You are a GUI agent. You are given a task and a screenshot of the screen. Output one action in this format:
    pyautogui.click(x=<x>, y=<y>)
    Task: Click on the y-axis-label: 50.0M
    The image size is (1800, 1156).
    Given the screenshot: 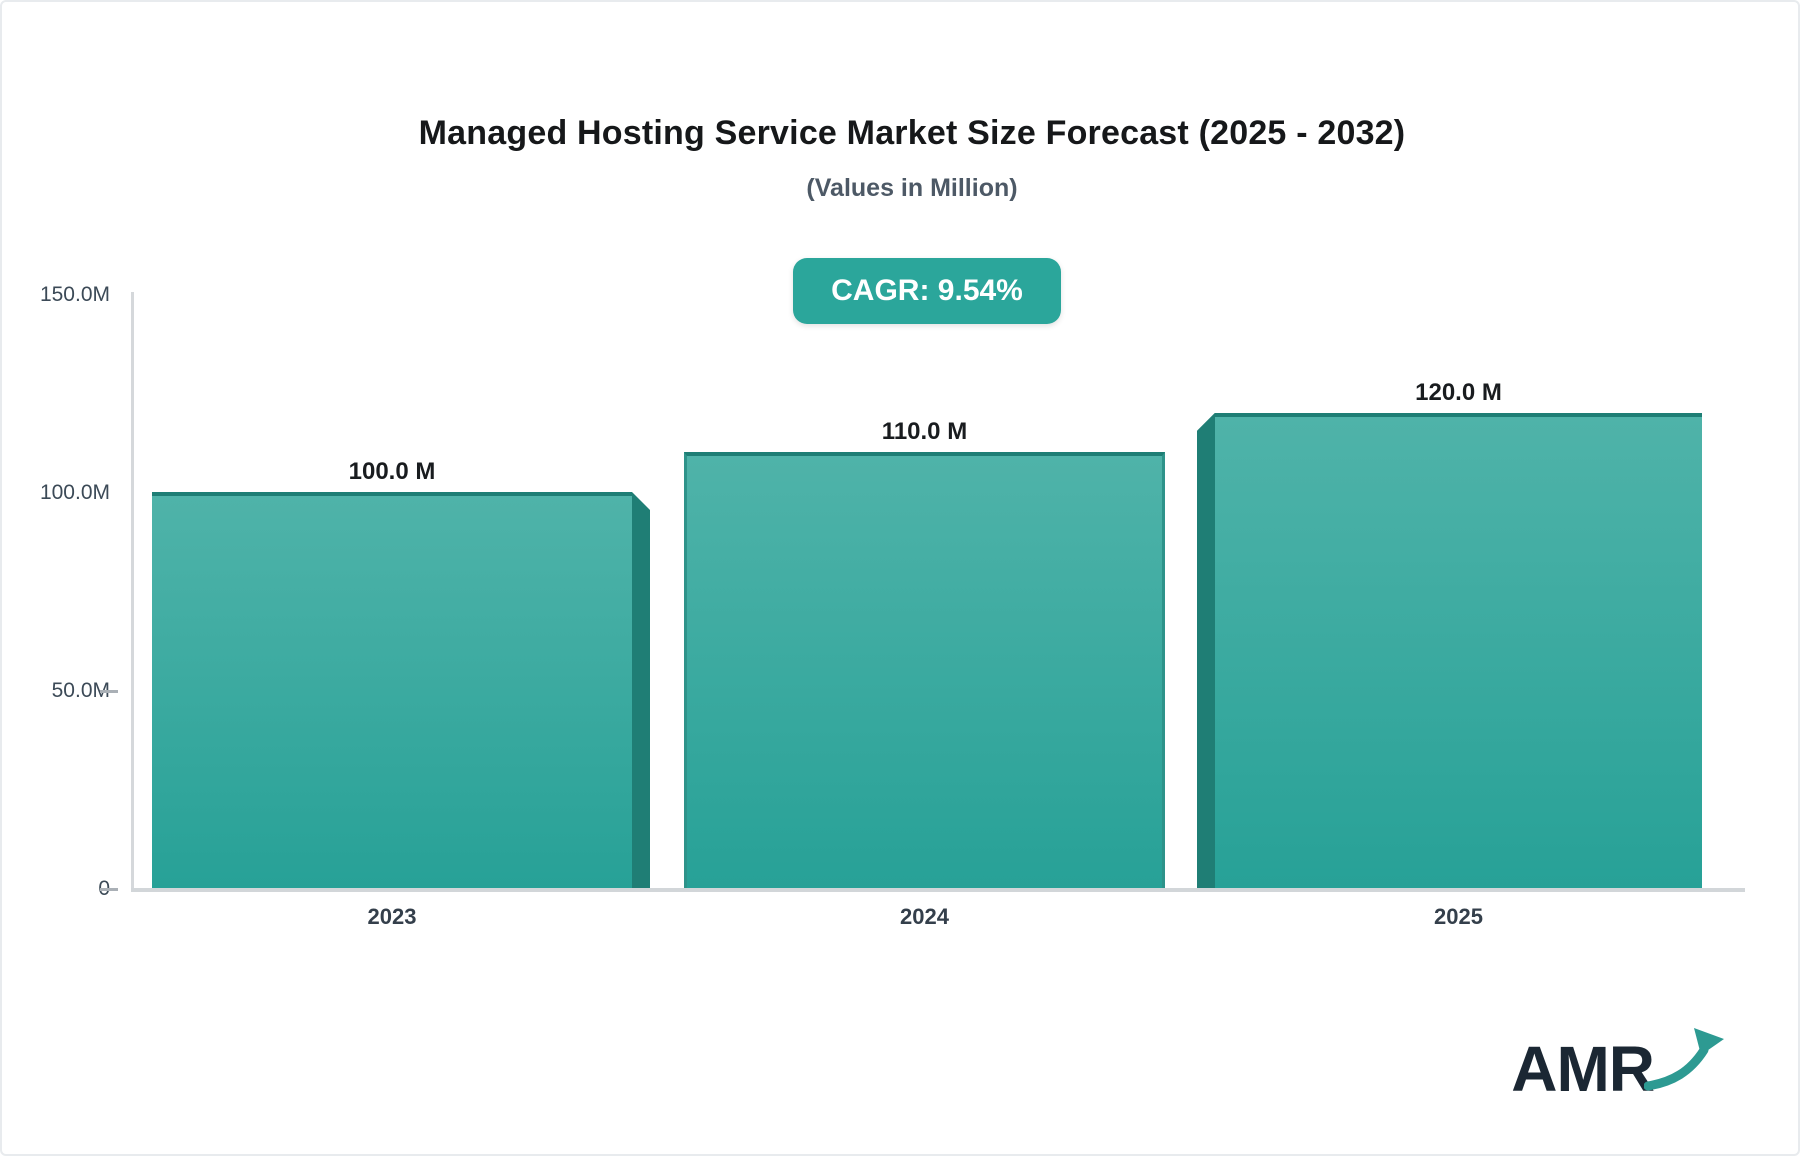 What is the action you would take?
    pyautogui.click(x=80, y=690)
    